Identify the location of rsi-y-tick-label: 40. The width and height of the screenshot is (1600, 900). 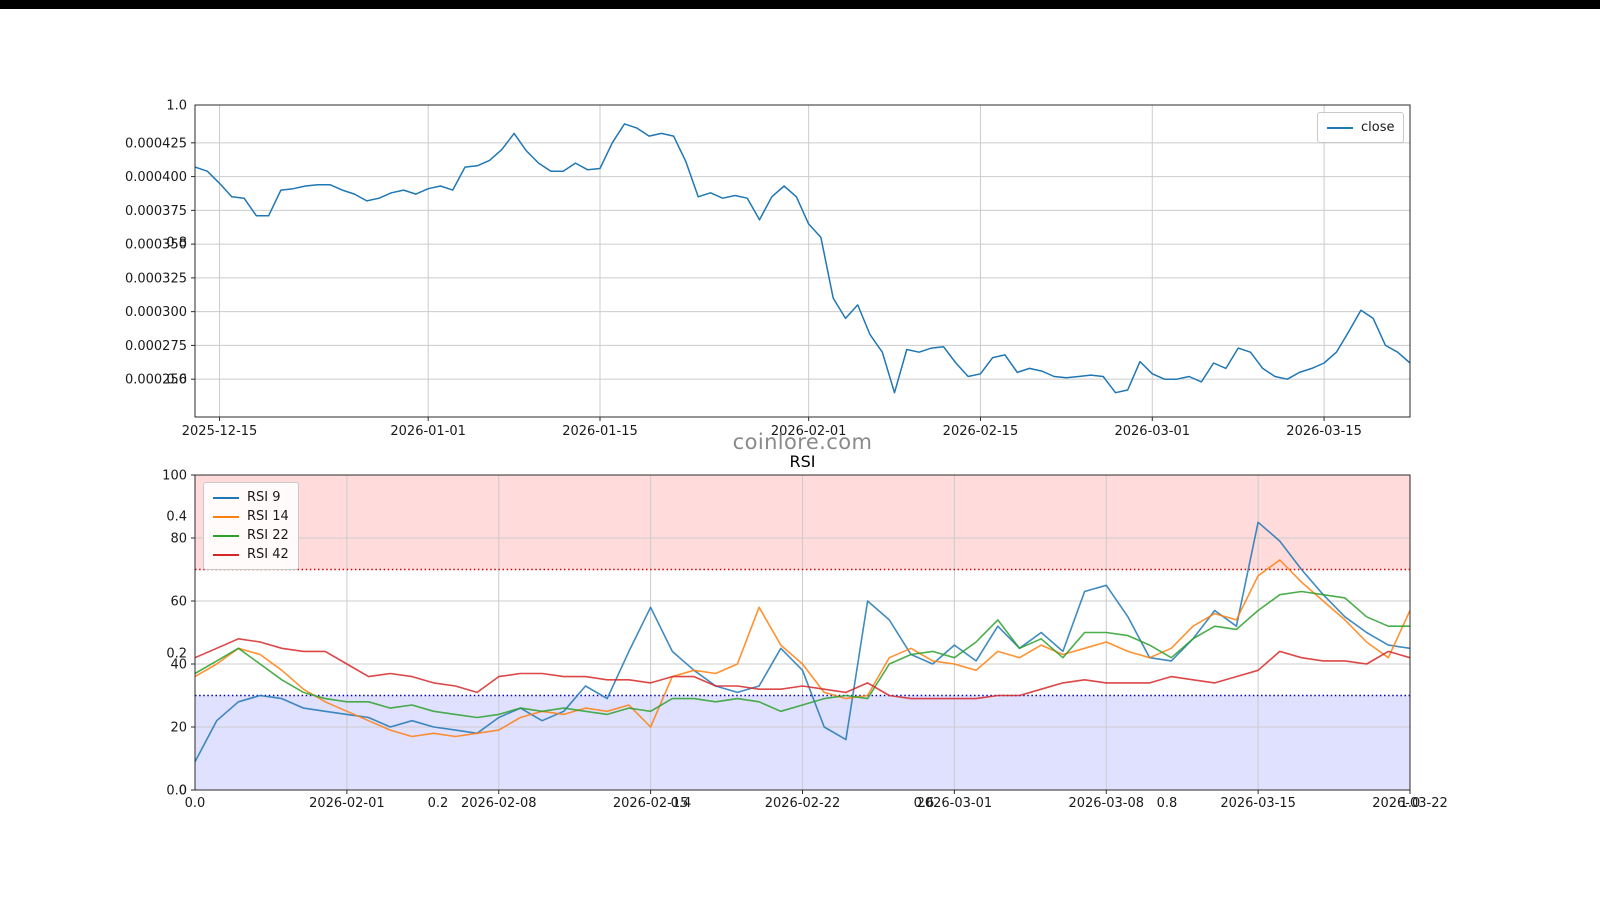
(178, 665).